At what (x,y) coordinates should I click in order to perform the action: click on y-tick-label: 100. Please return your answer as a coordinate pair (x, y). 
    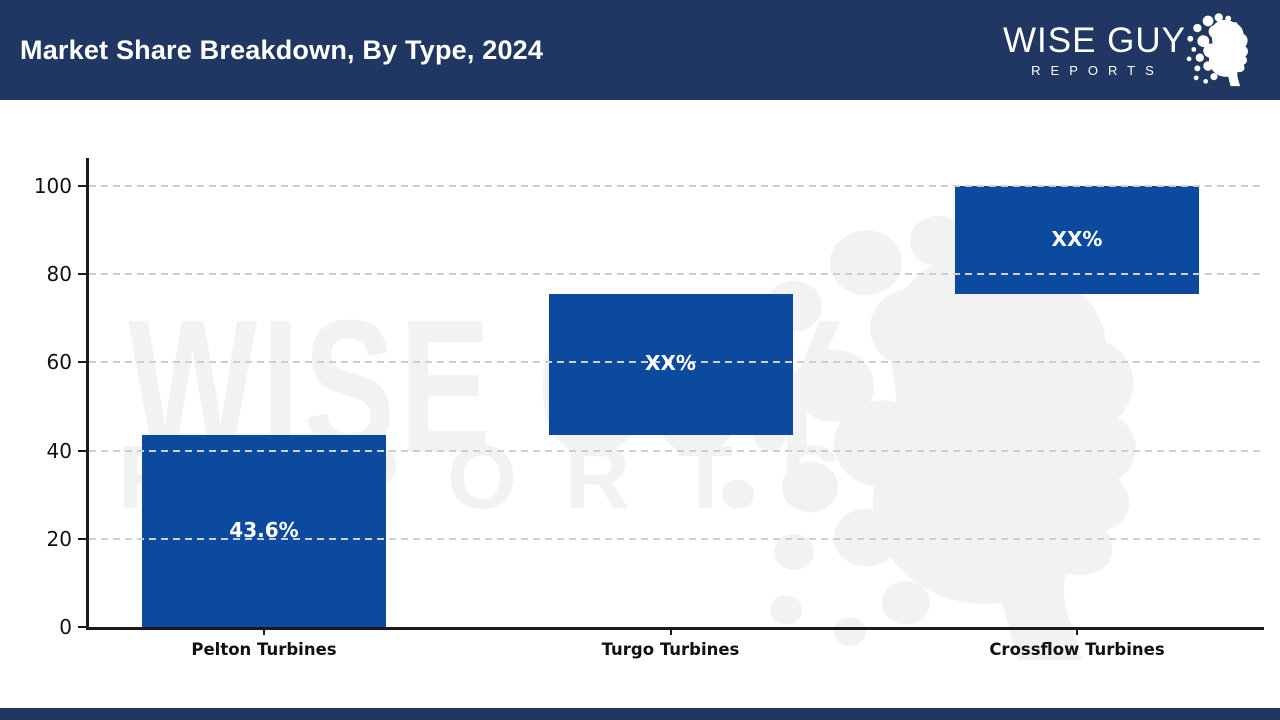
    Looking at the image, I should click on (52, 186).